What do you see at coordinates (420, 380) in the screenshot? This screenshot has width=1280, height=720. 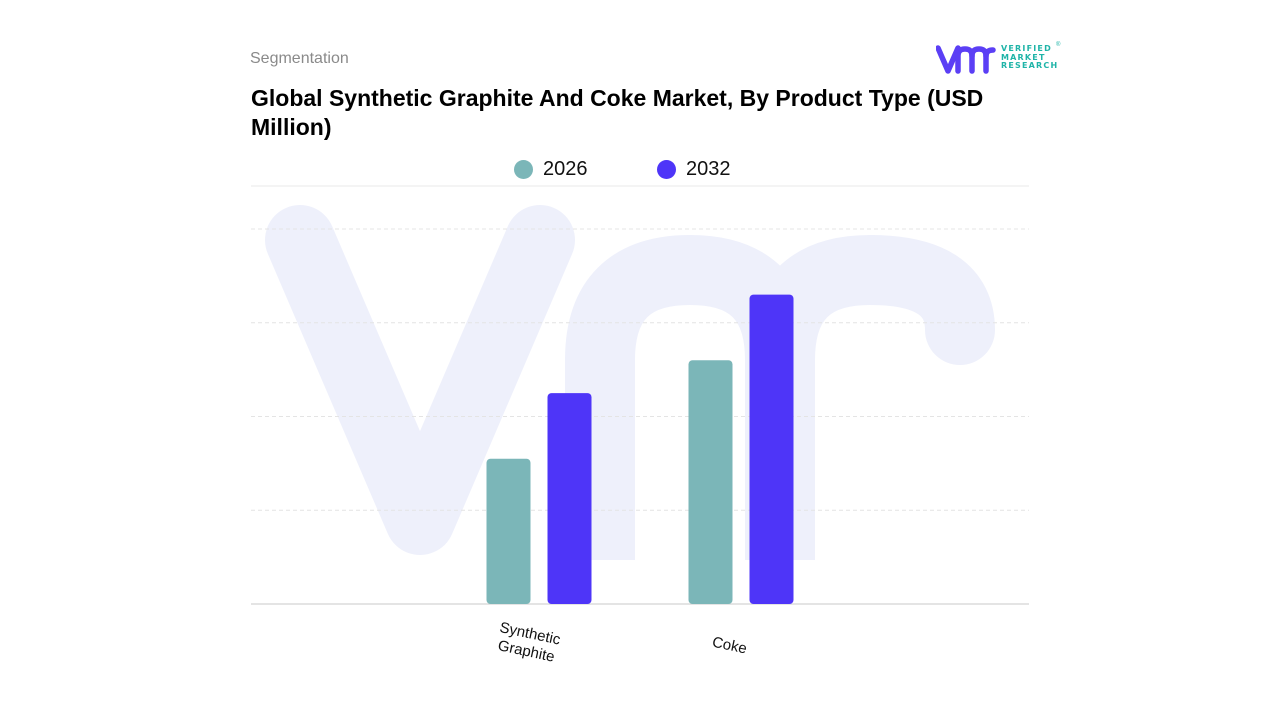 I see `watermark-v-shape` at bounding box center [420, 380].